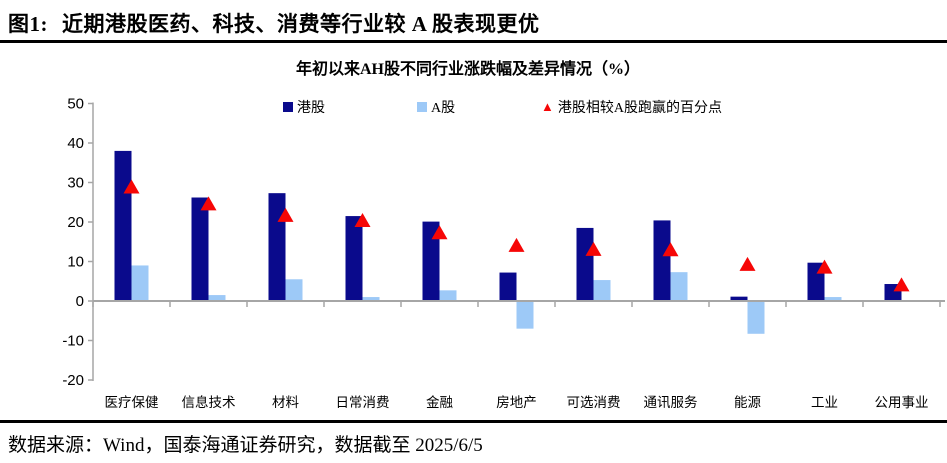 This screenshot has width=947, height=463. Describe the element at coordinates (824, 402) in the screenshot. I see `x-category-label: 工业` at that location.